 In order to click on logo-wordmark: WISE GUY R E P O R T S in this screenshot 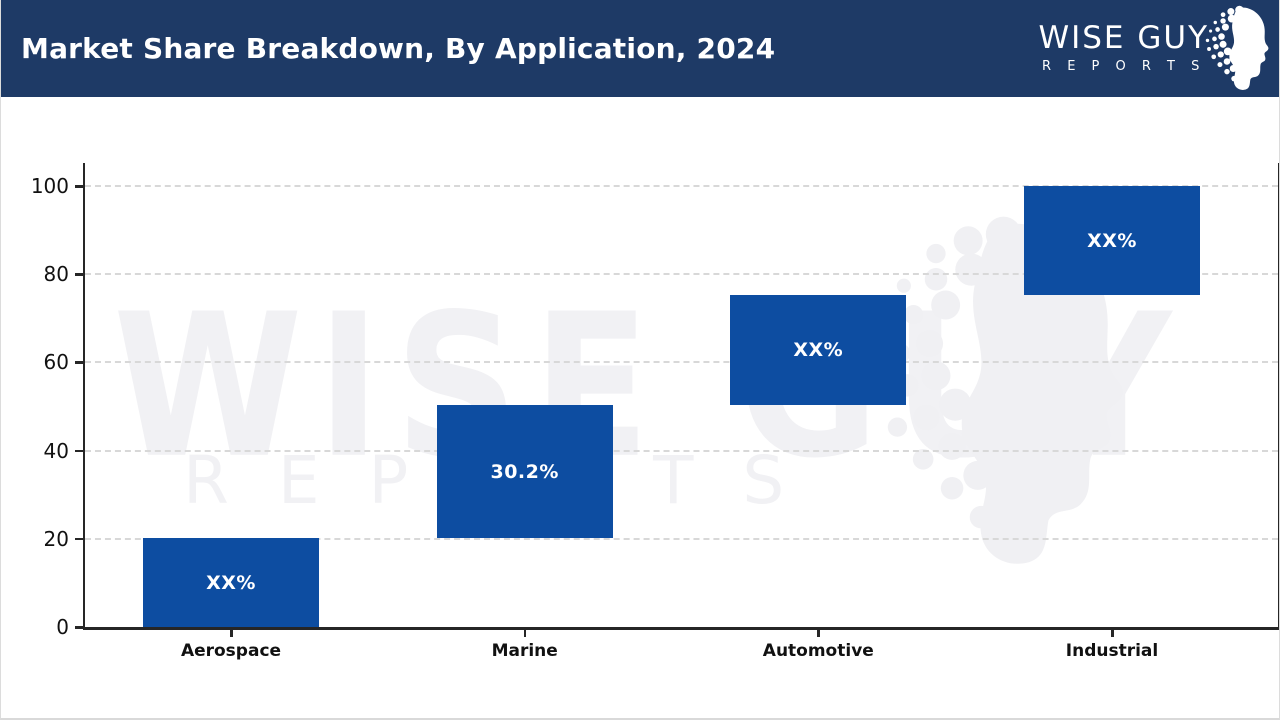, I will do `click(1123, 47)`.